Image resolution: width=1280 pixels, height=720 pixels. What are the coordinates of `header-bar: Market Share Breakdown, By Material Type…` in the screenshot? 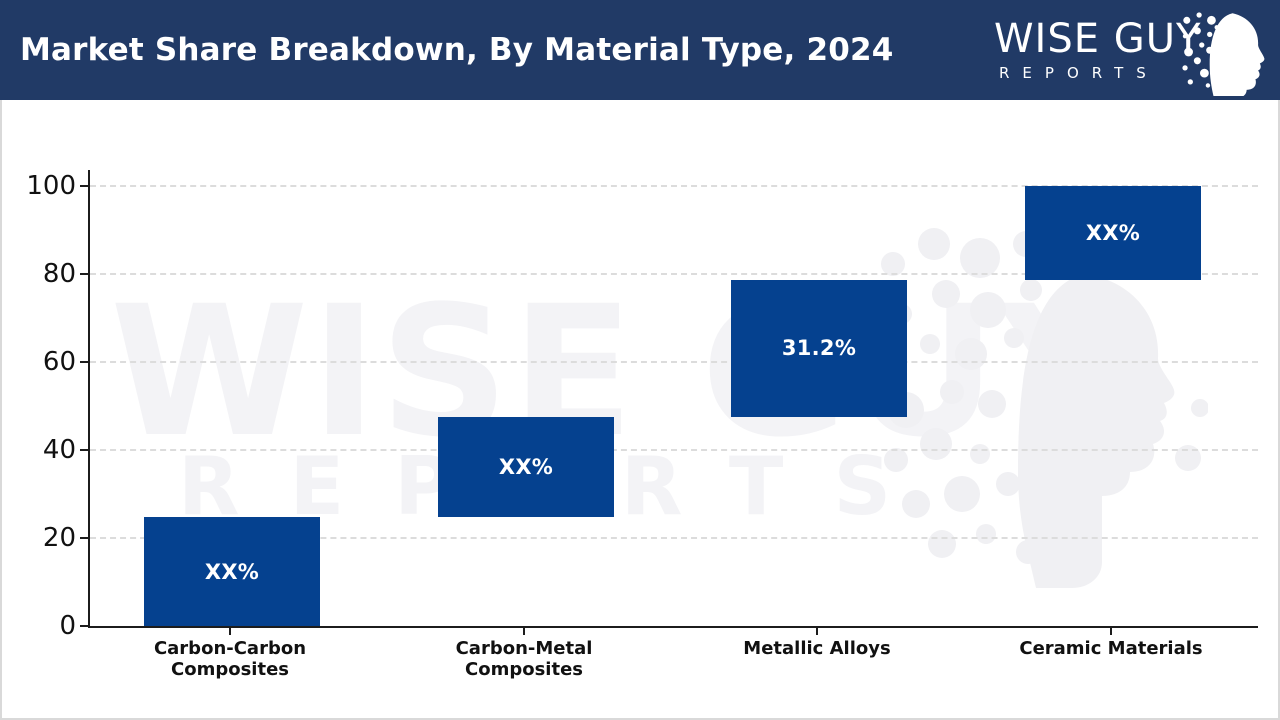 It's located at (640, 50).